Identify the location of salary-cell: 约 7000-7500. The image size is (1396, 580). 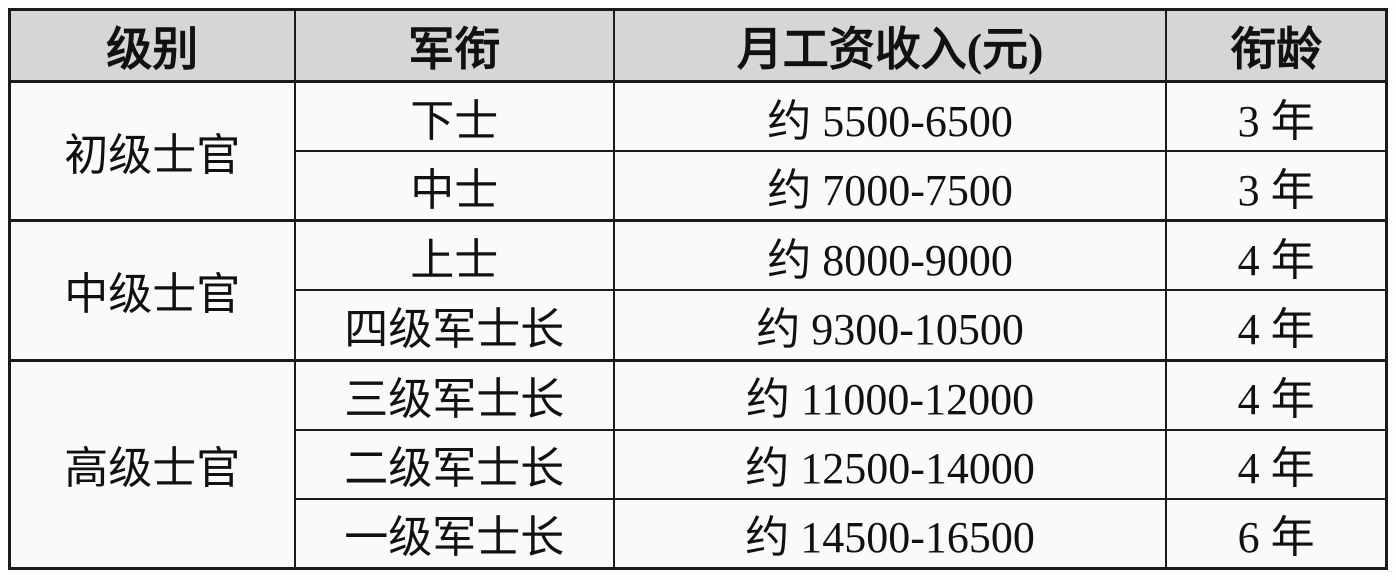
(890, 186).